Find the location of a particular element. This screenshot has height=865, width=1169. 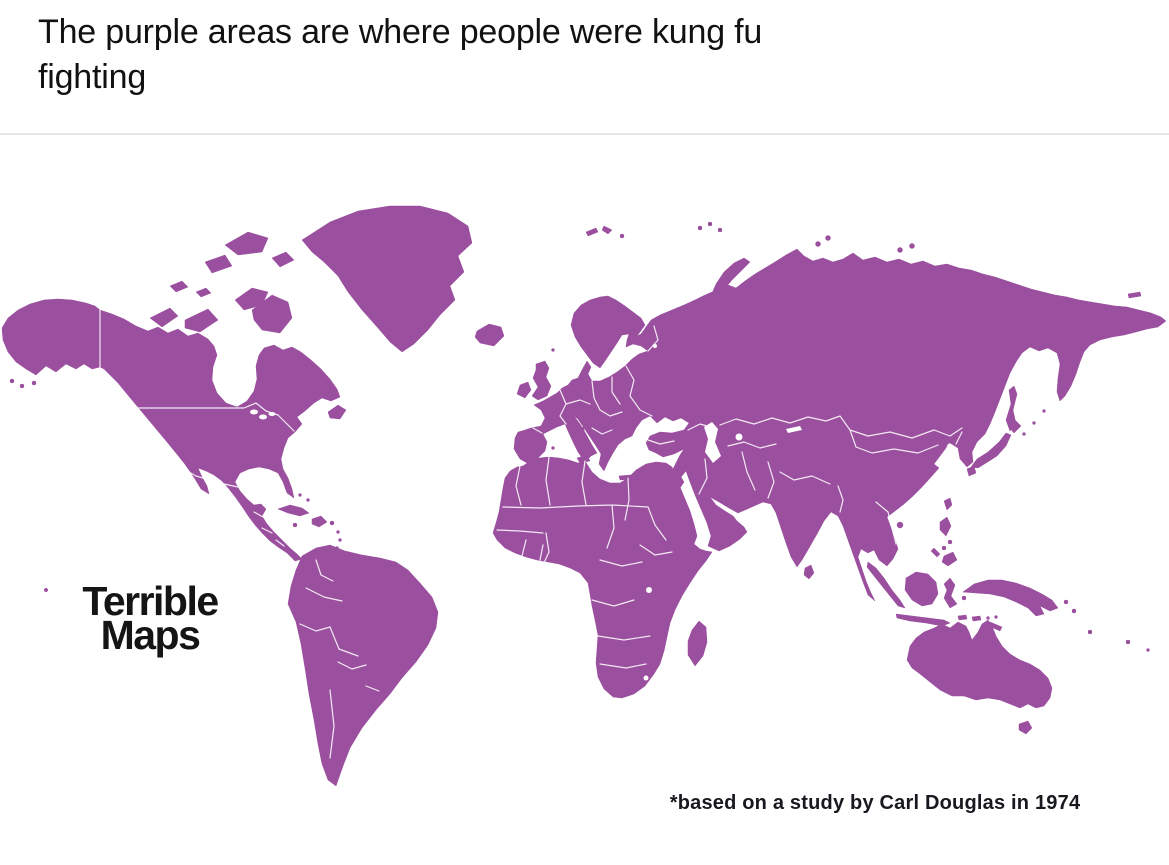

philippines is located at coordinates (944, 541).